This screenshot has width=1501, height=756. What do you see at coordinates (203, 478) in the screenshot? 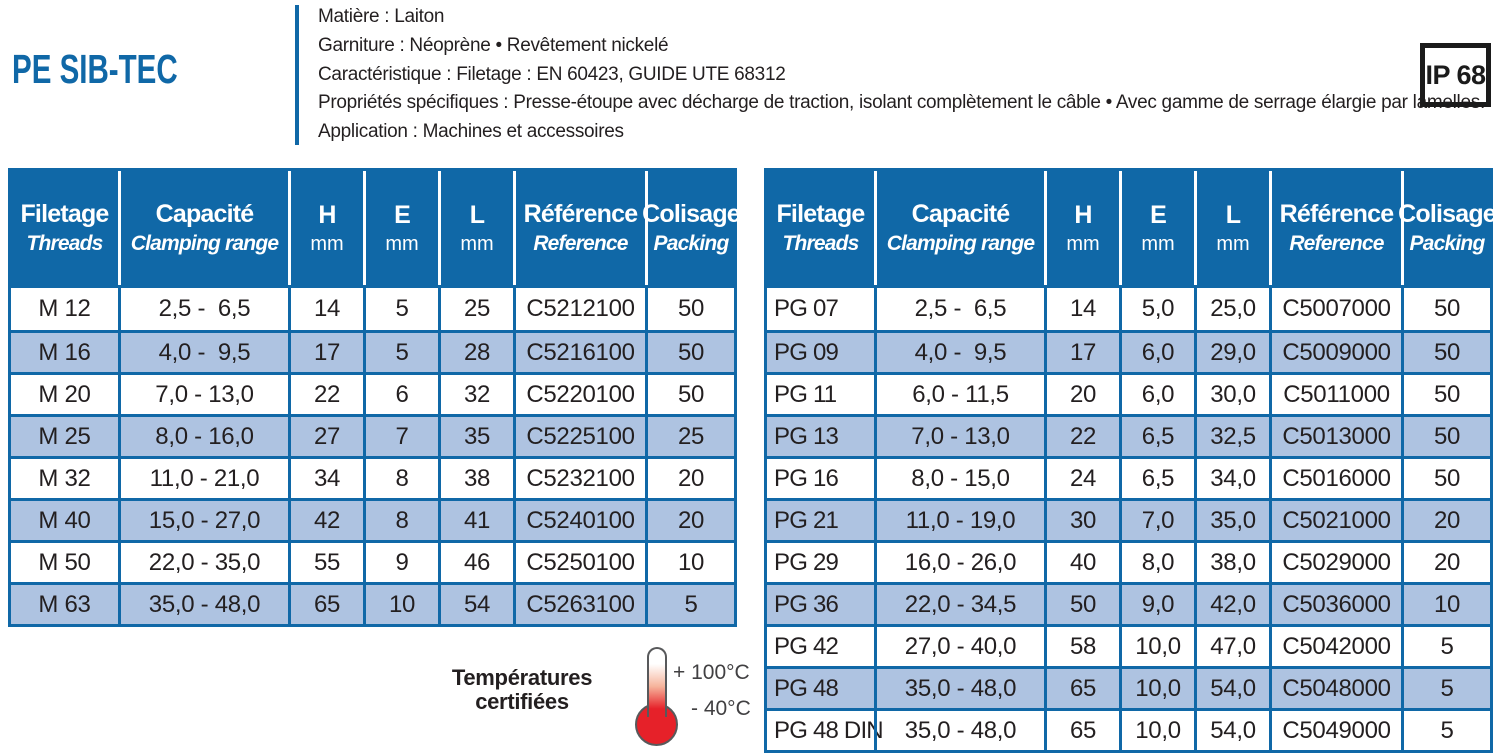
I see `clamping-range-cell: 11,0 - 21,0` at bounding box center [203, 478].